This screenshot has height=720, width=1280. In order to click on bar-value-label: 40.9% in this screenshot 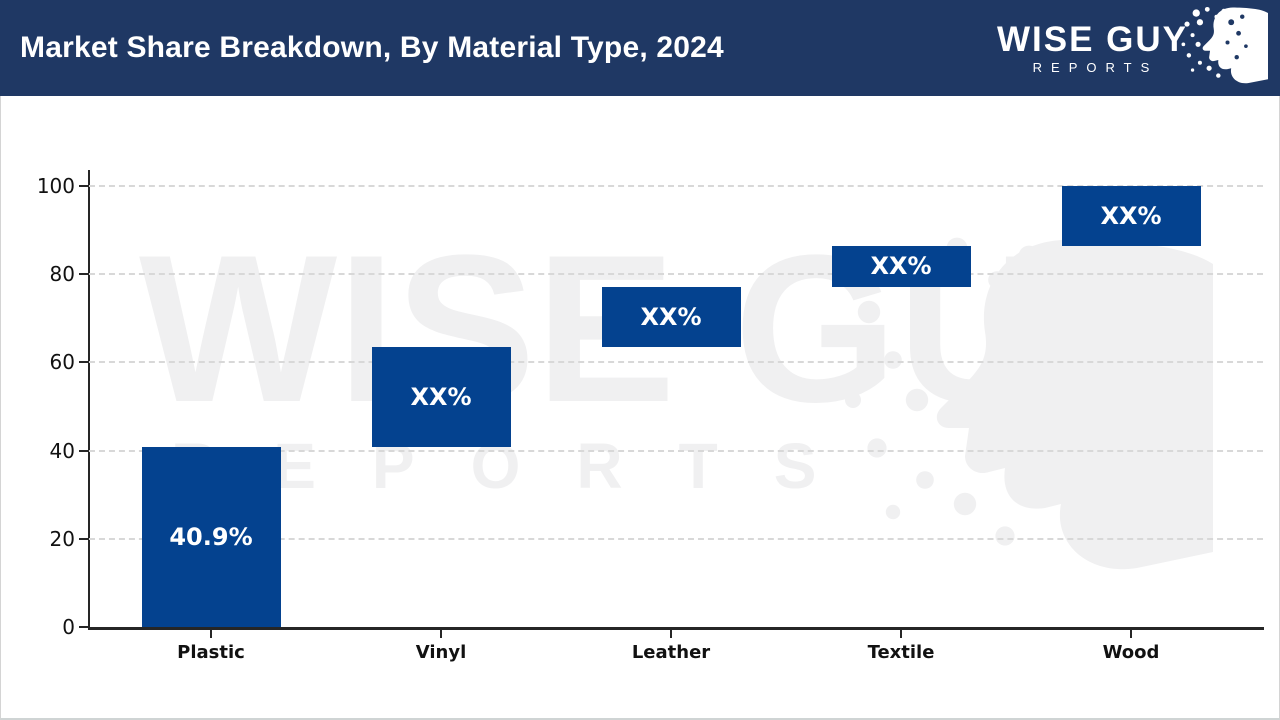, I will do `click(211, 536)`.